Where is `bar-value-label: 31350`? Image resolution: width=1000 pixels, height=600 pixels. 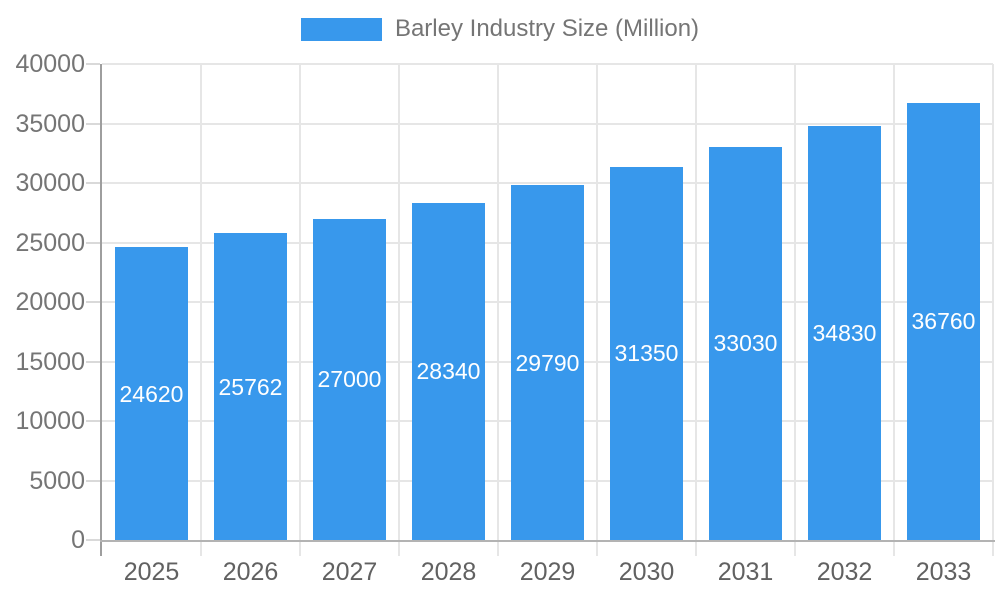 bar-value-label: 31350 is located at coordinates (646, 353).